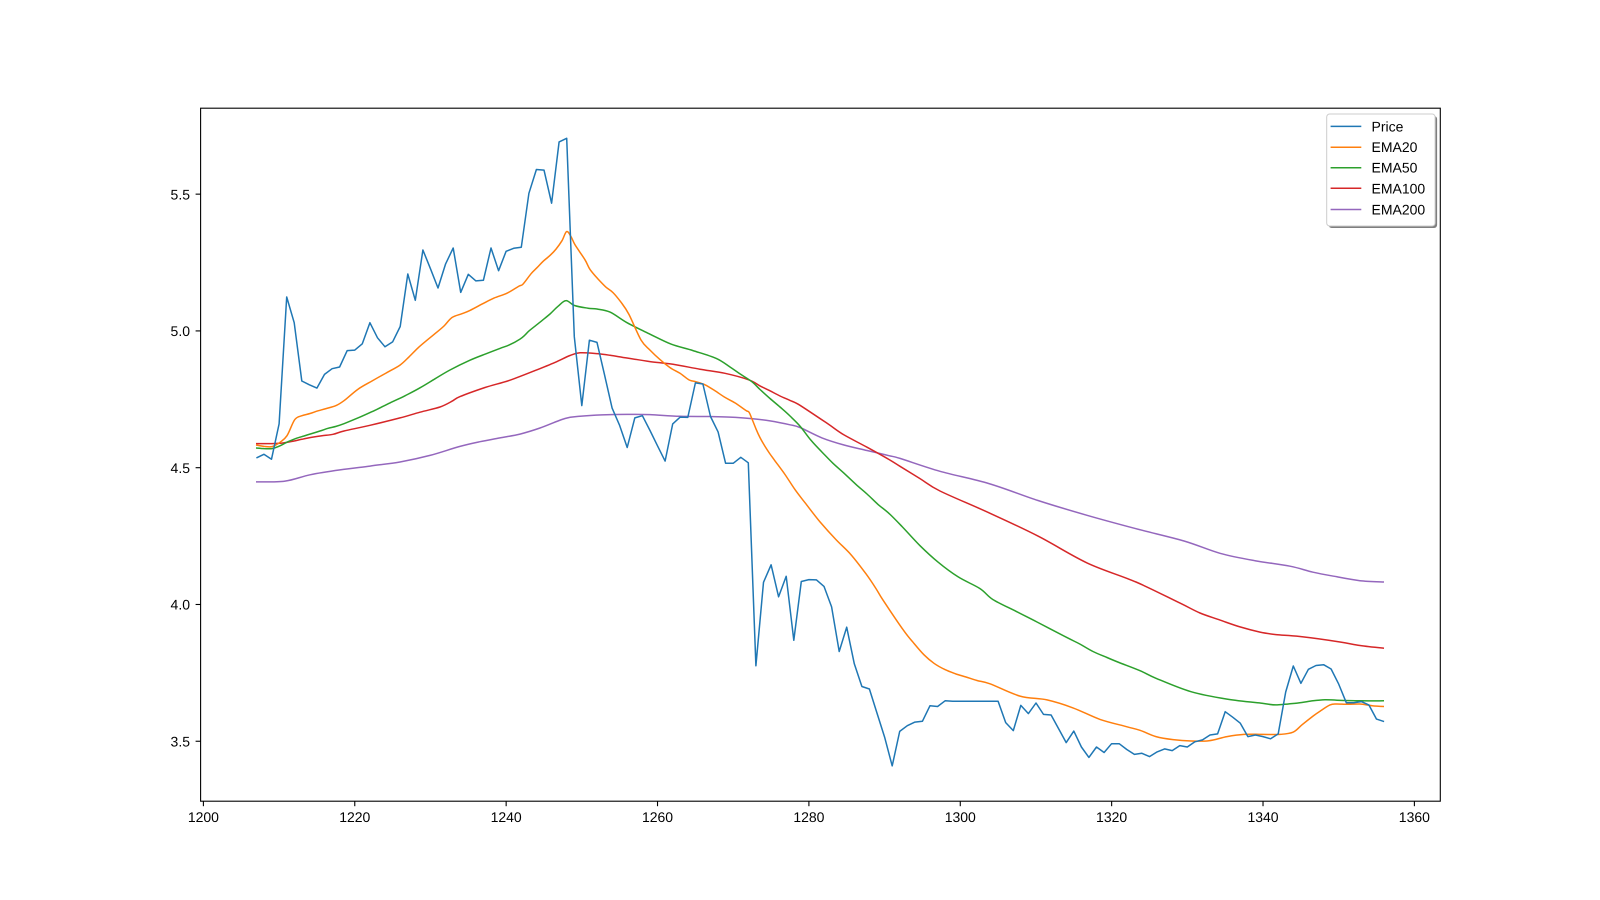  I want to click on svg-text: Price, so click(1388, 126).